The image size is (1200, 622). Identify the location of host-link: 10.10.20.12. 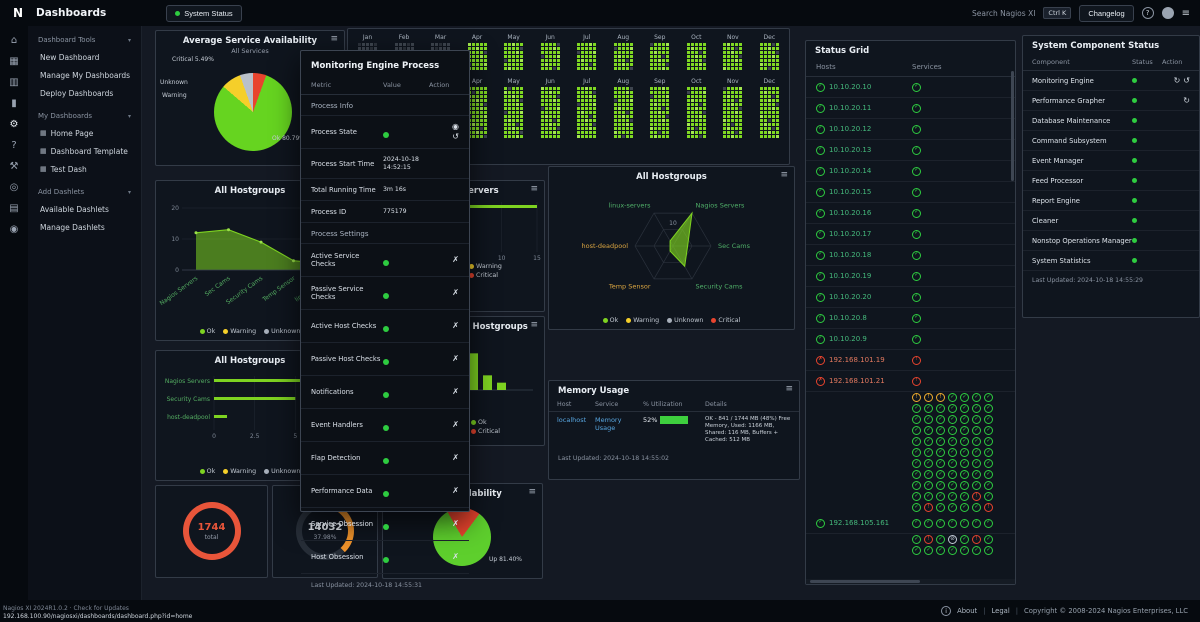
(850, 129).